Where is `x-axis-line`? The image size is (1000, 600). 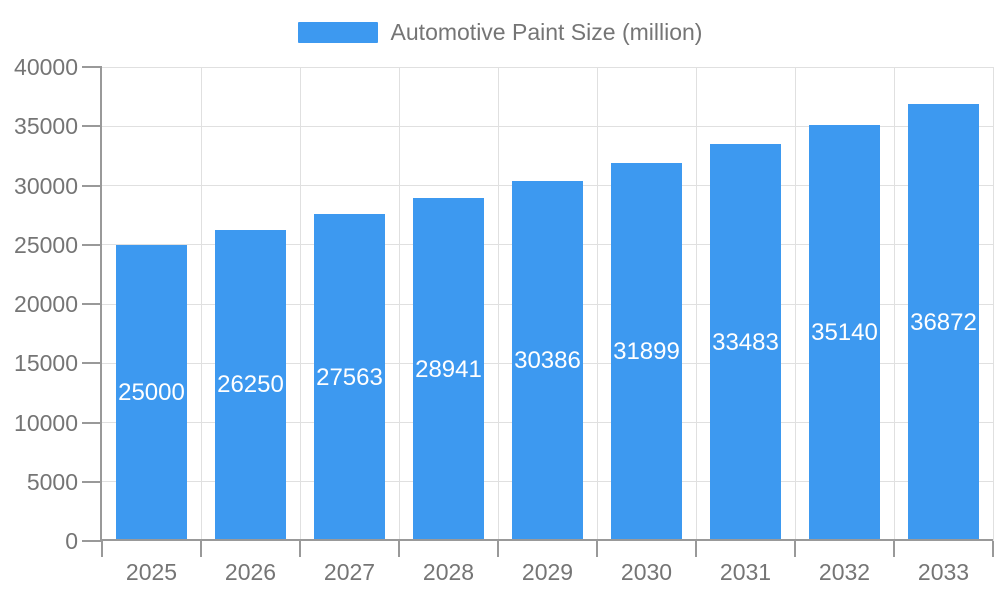 x-axis-line is located at coordinates (547, 540).